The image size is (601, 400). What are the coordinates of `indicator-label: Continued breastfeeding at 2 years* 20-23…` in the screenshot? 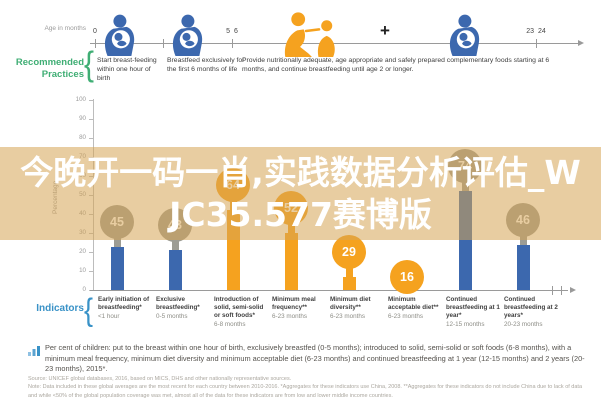 It's located at (532, 312).